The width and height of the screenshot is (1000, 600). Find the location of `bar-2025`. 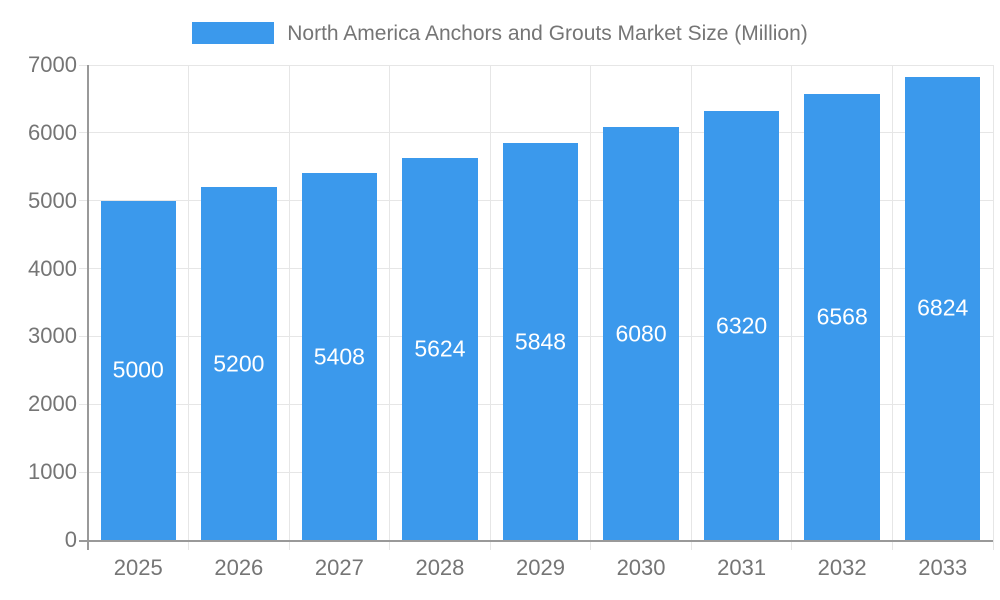

bar-2025 is located at coordinates (138, 370).